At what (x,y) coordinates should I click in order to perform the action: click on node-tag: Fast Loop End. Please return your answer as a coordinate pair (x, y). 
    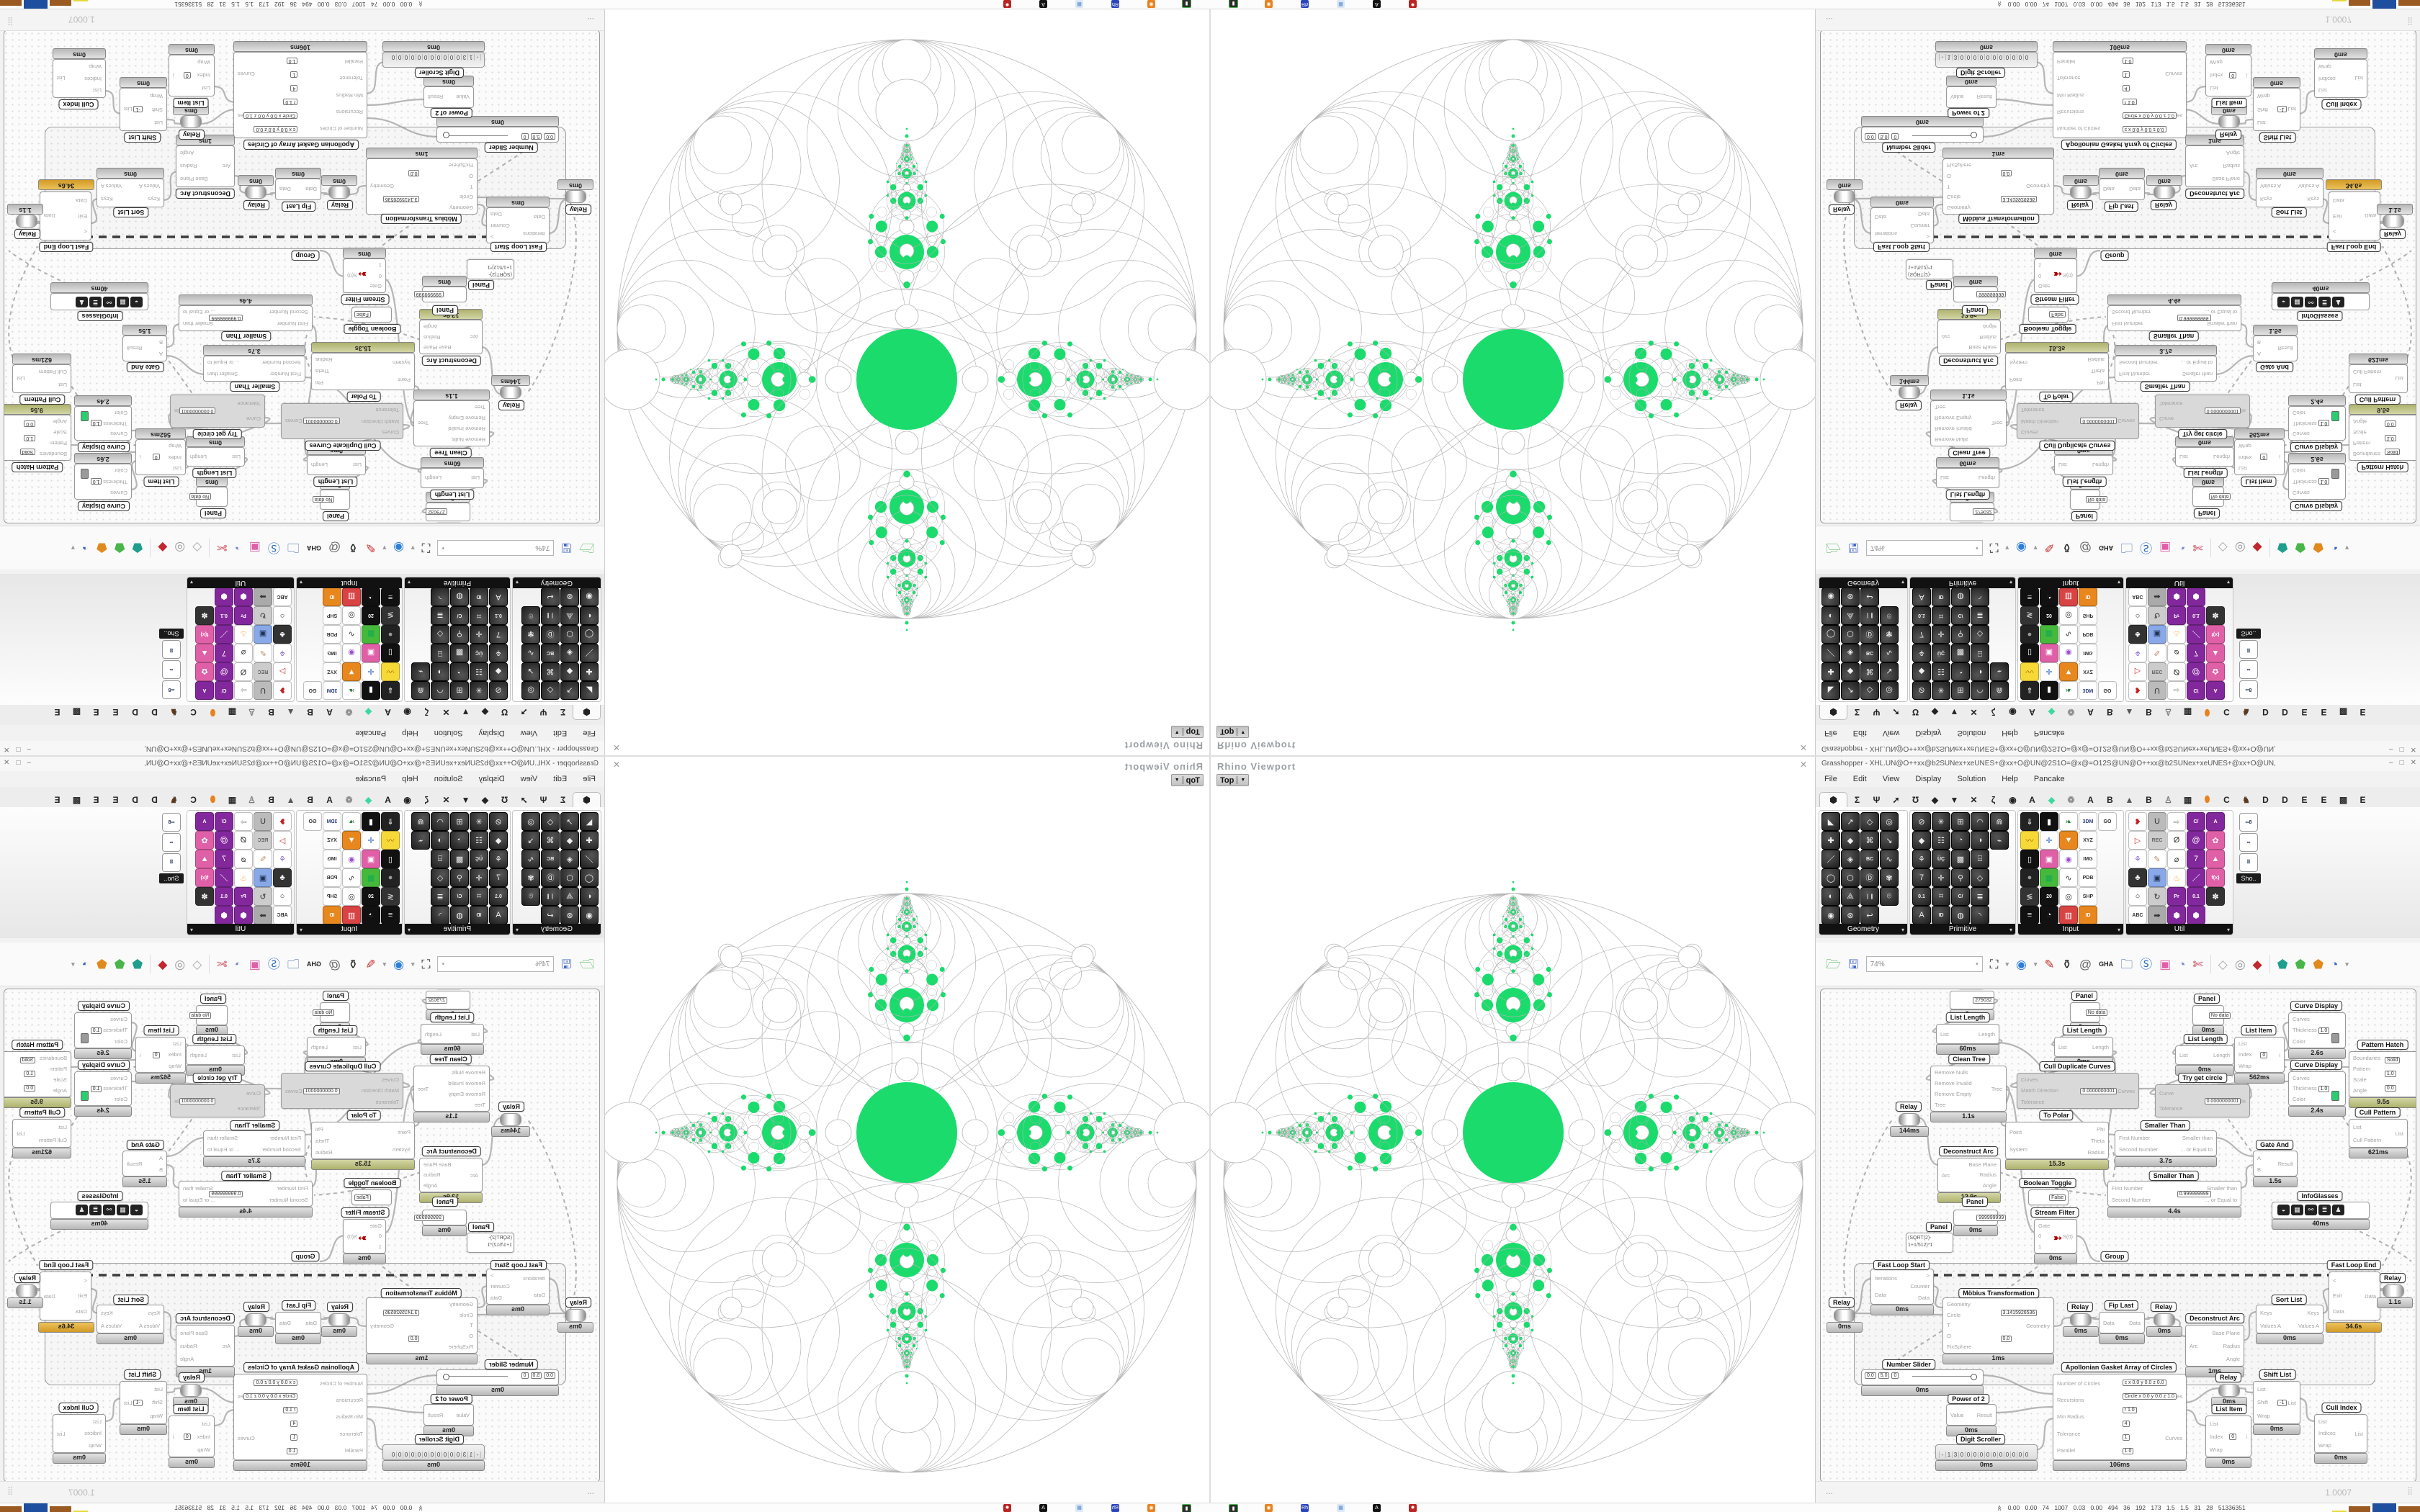
    Looking at the image, I should click on (66, 1265).